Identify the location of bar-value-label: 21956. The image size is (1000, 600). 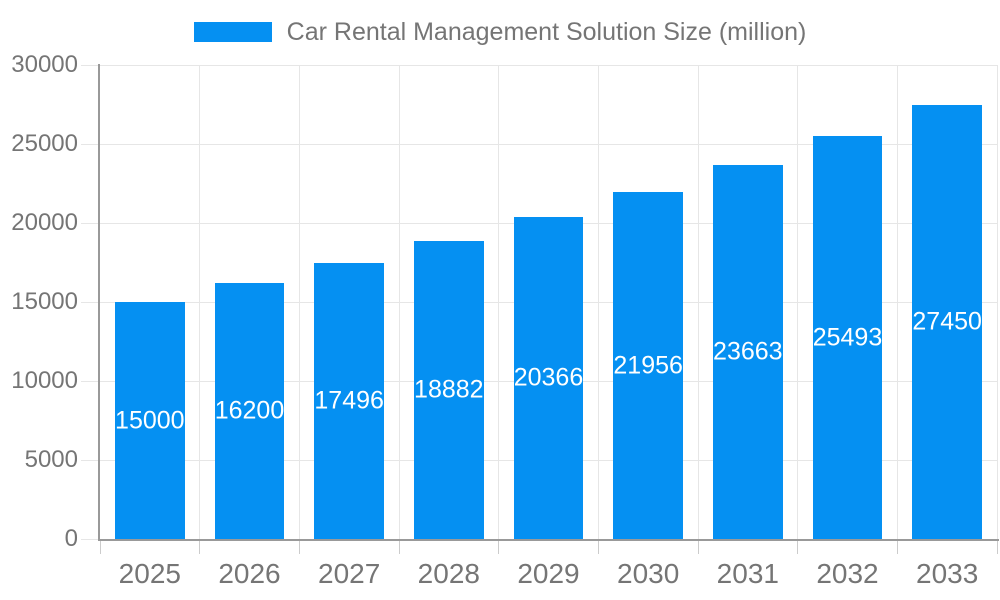
(648, 365).